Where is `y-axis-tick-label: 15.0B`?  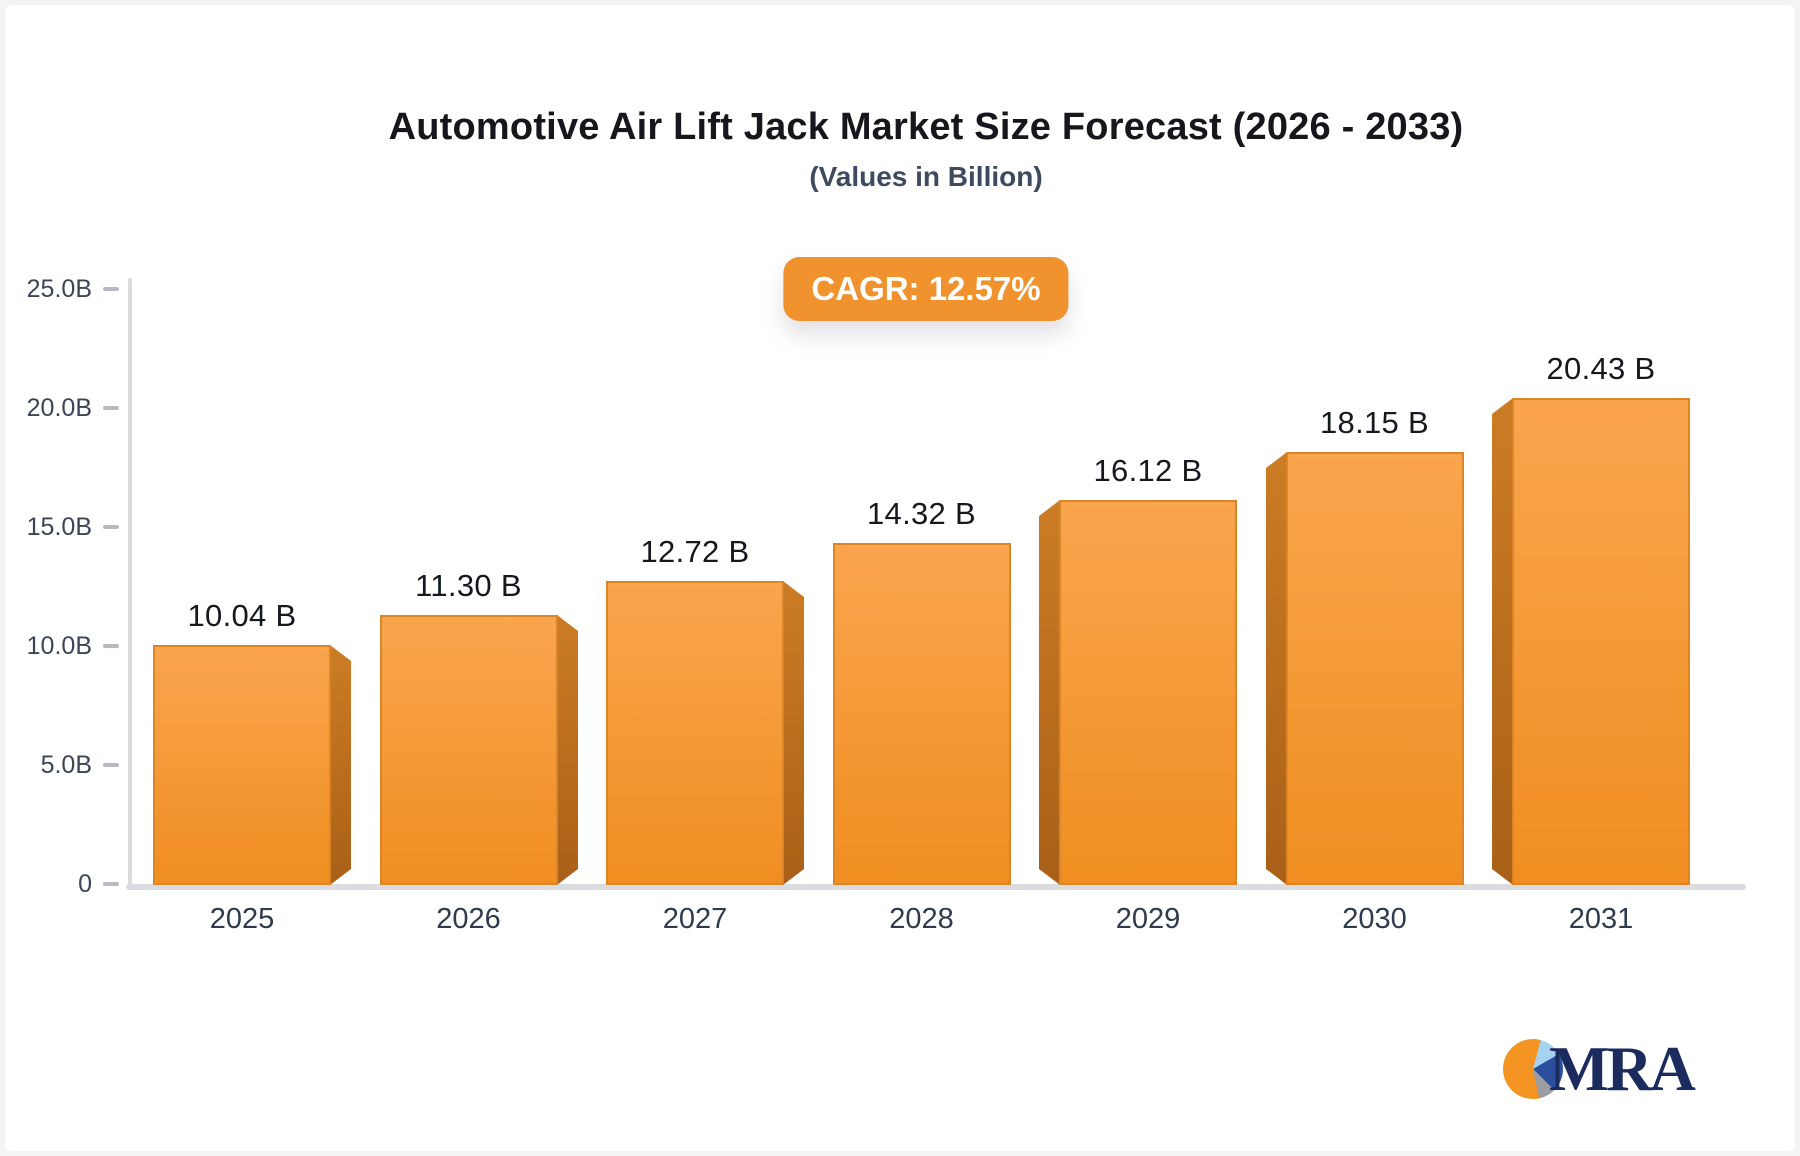
y-axis-tick-label: 15.0B is located at coordinates (59, 527).